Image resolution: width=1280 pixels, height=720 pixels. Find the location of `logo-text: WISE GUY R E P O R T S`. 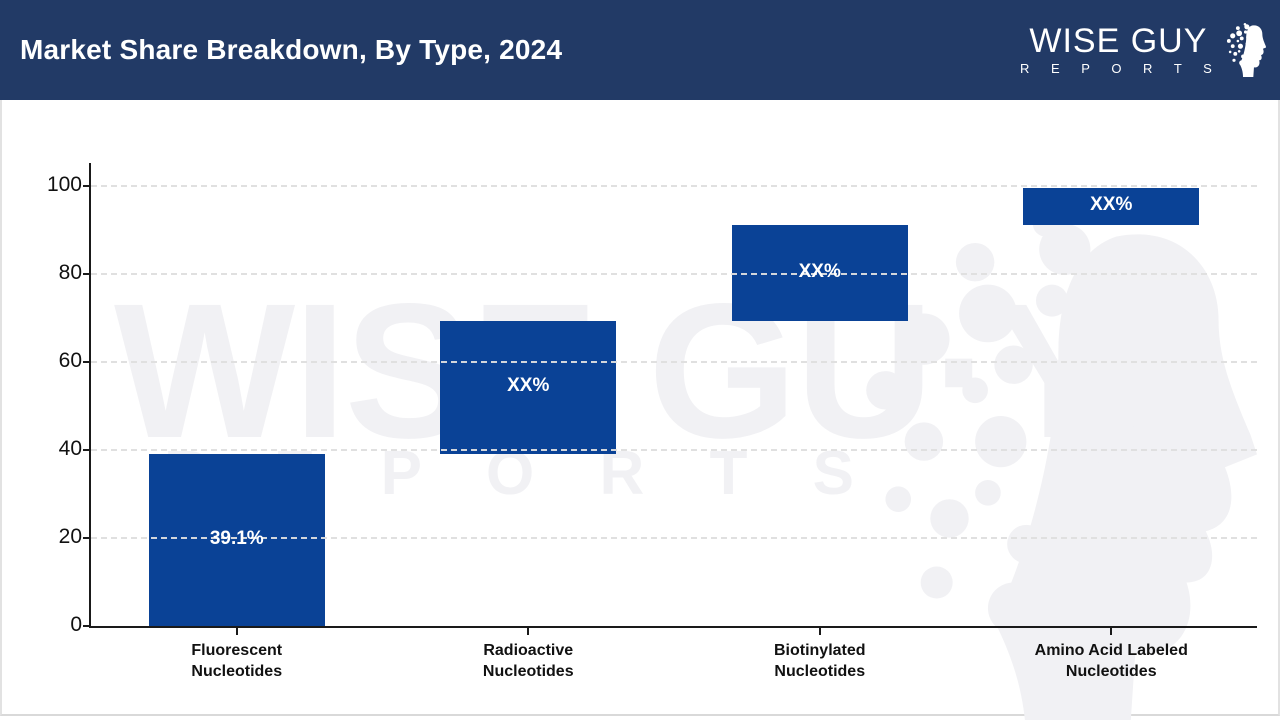

logo-text: WISE GUY R E P O R T S is located at coordinates (1118, 50).